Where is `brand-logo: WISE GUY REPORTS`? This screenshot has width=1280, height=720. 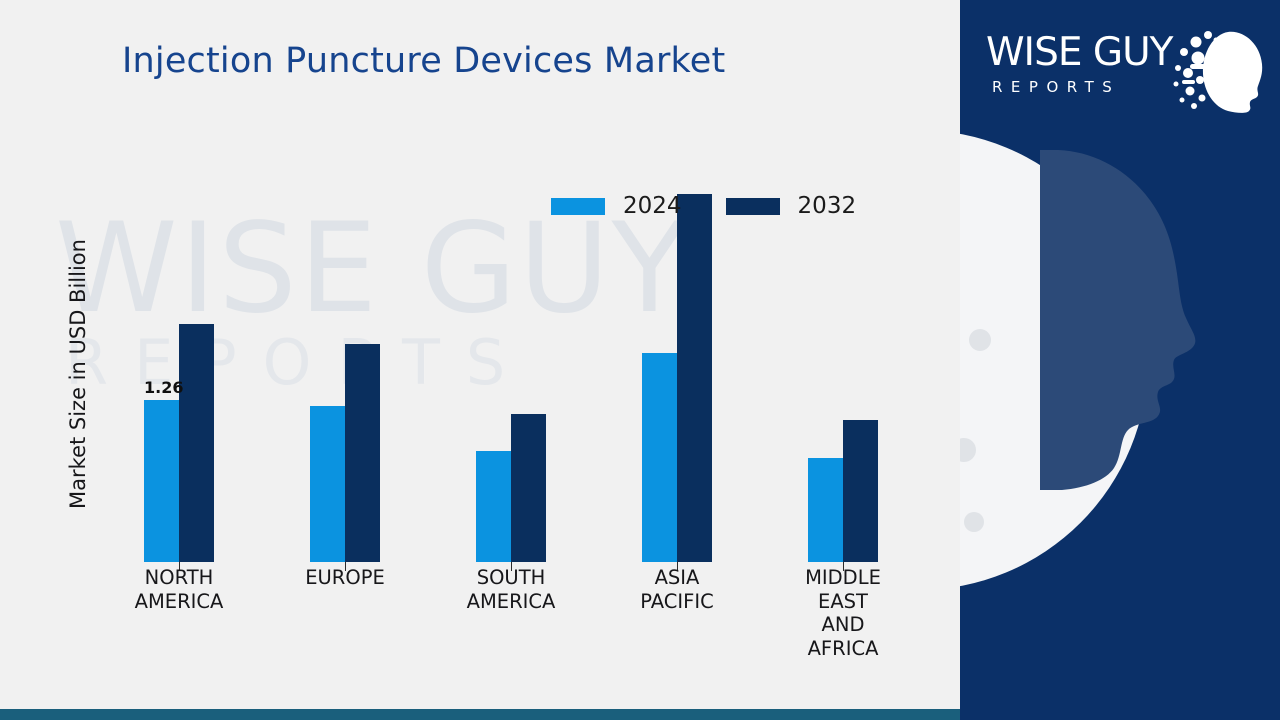
brand-logo: WISE GUY REPORTS is located at coordinates (1124, 71).